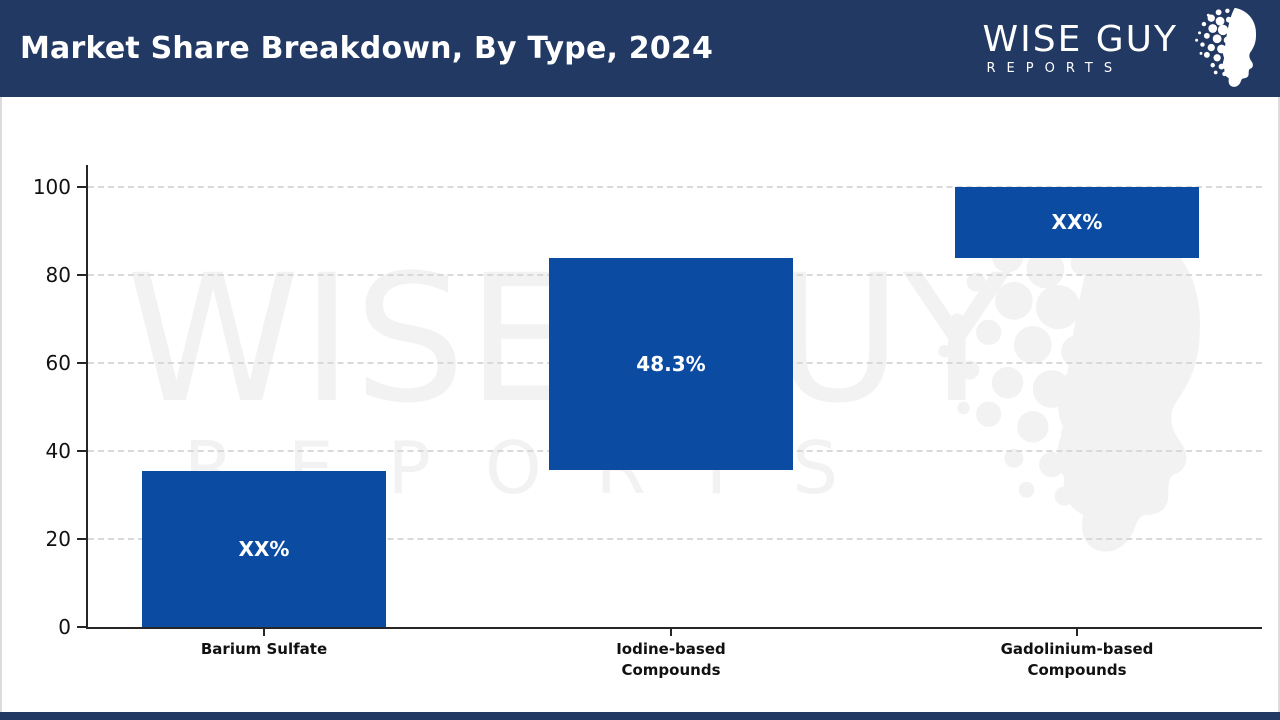 The image size is (1280, 720). I want to click on card-border-right, so click(1279, 405).